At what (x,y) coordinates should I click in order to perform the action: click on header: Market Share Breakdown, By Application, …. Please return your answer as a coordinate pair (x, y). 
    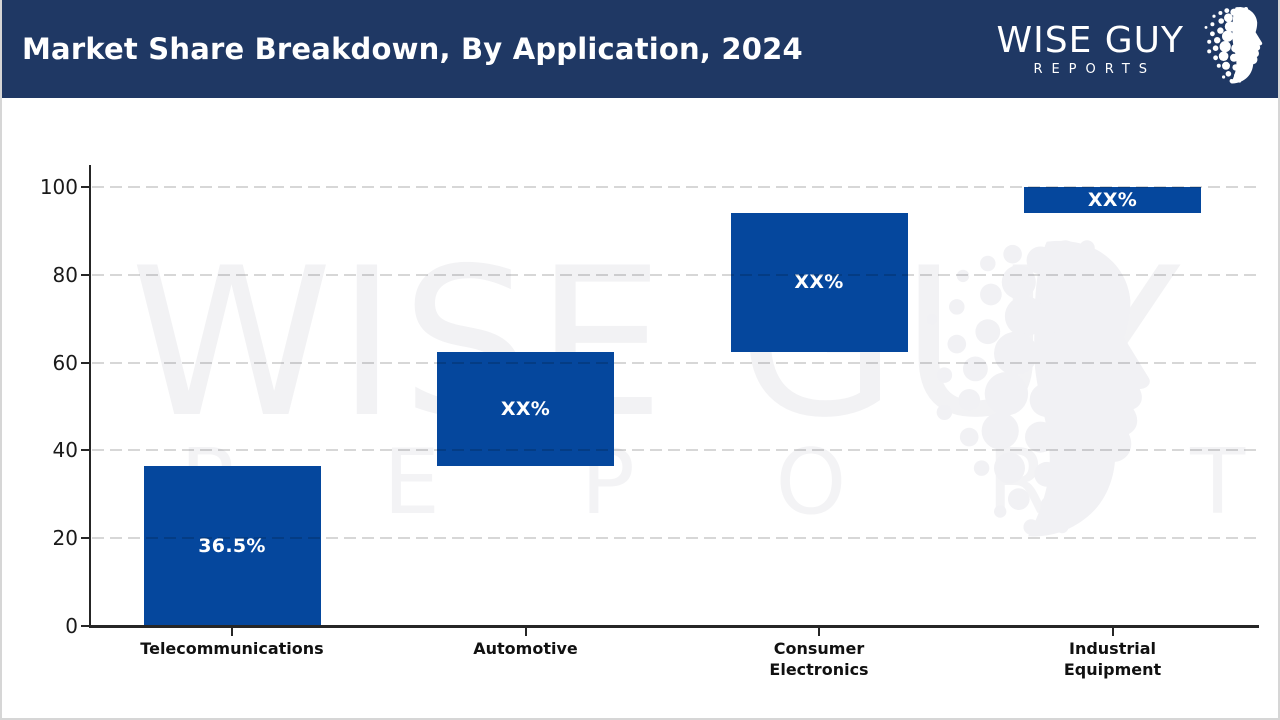
    Looking at the image, I should click on (640, 49).